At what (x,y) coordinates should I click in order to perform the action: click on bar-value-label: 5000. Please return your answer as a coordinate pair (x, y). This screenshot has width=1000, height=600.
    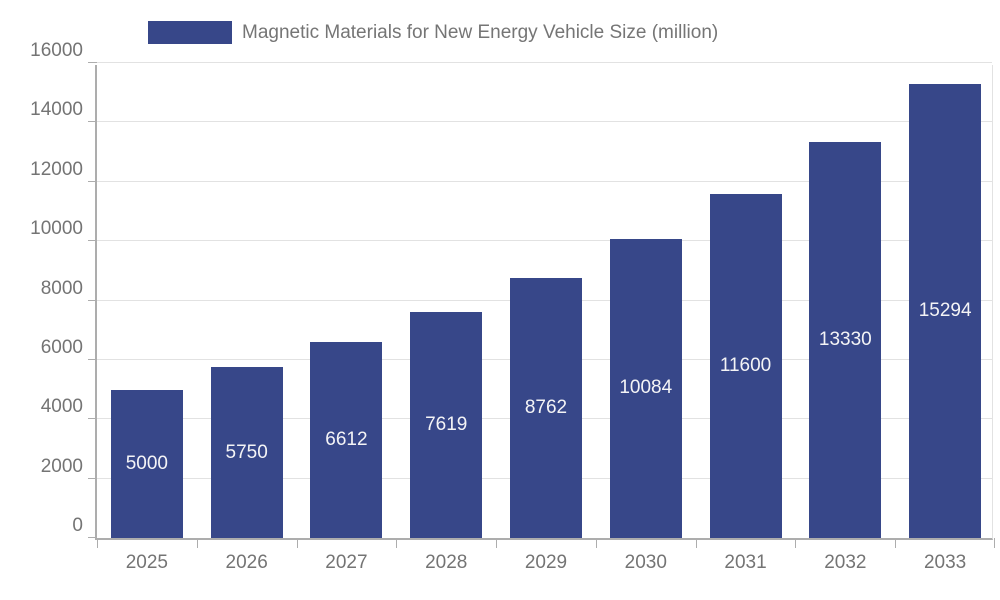
    Looking at the image, I should click on (147, 463).